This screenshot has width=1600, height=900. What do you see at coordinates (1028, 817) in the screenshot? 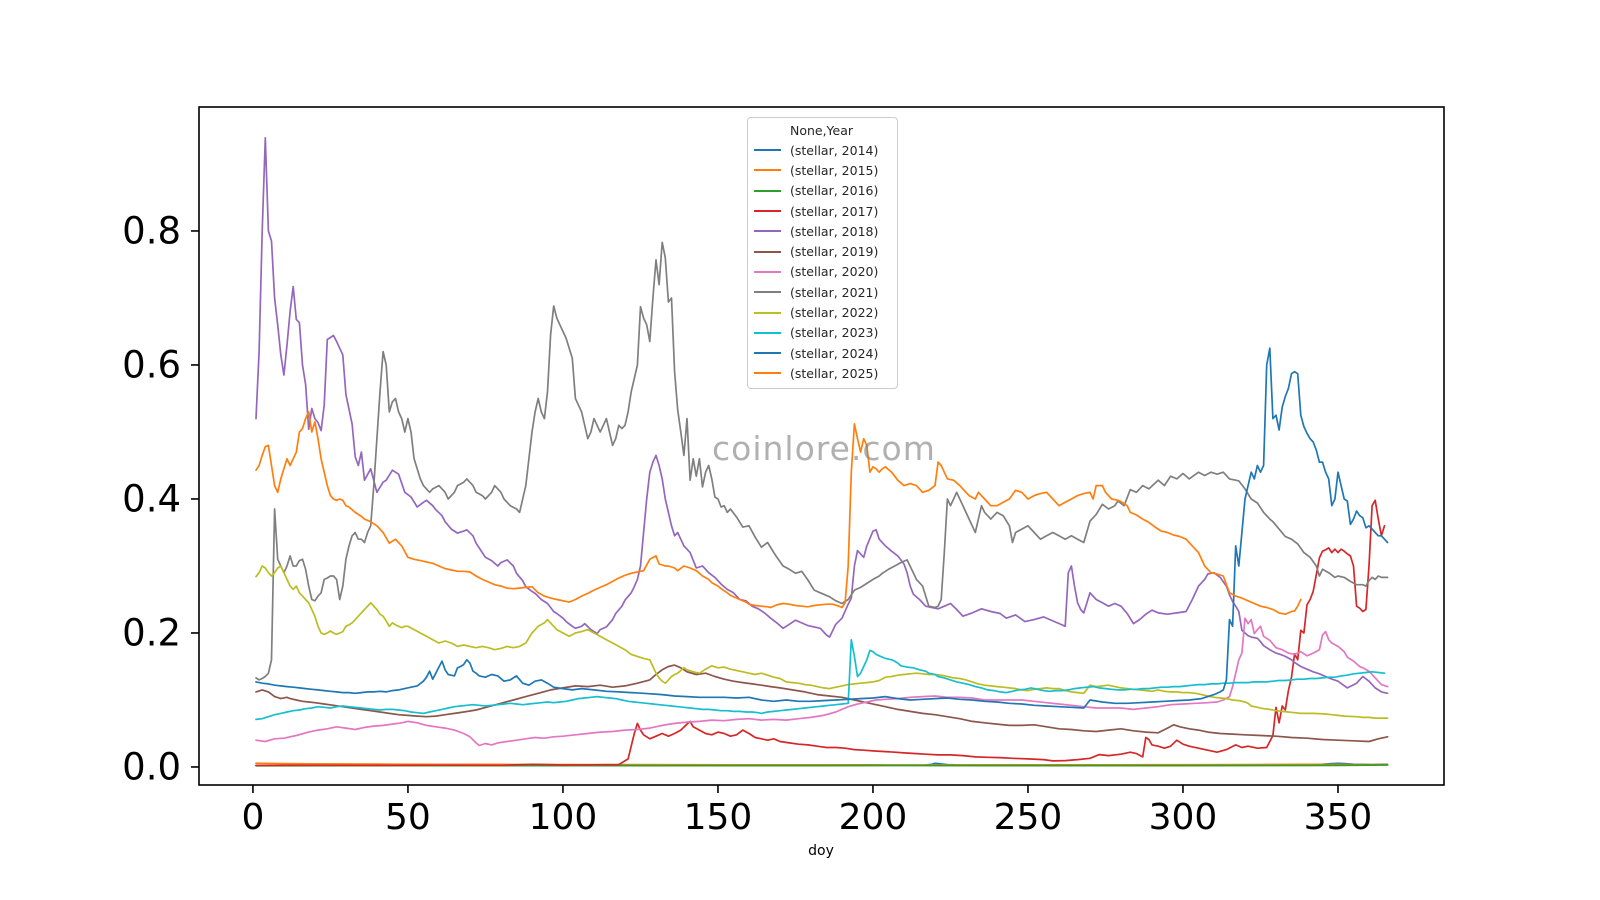
I see `x-tick-label: 250` at bounding box center [1028, 817].